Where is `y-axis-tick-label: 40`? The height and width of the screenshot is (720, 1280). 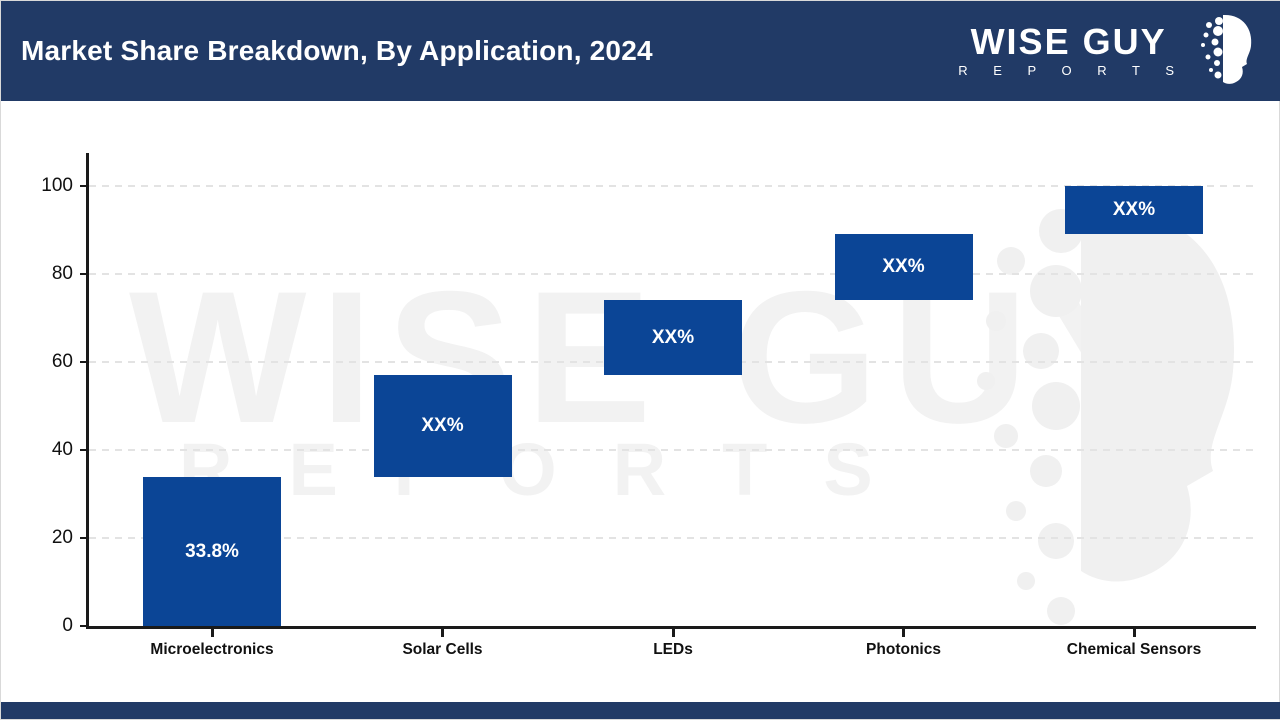 y-axis-tick-label: 40 is located at coordinates (62, 449).